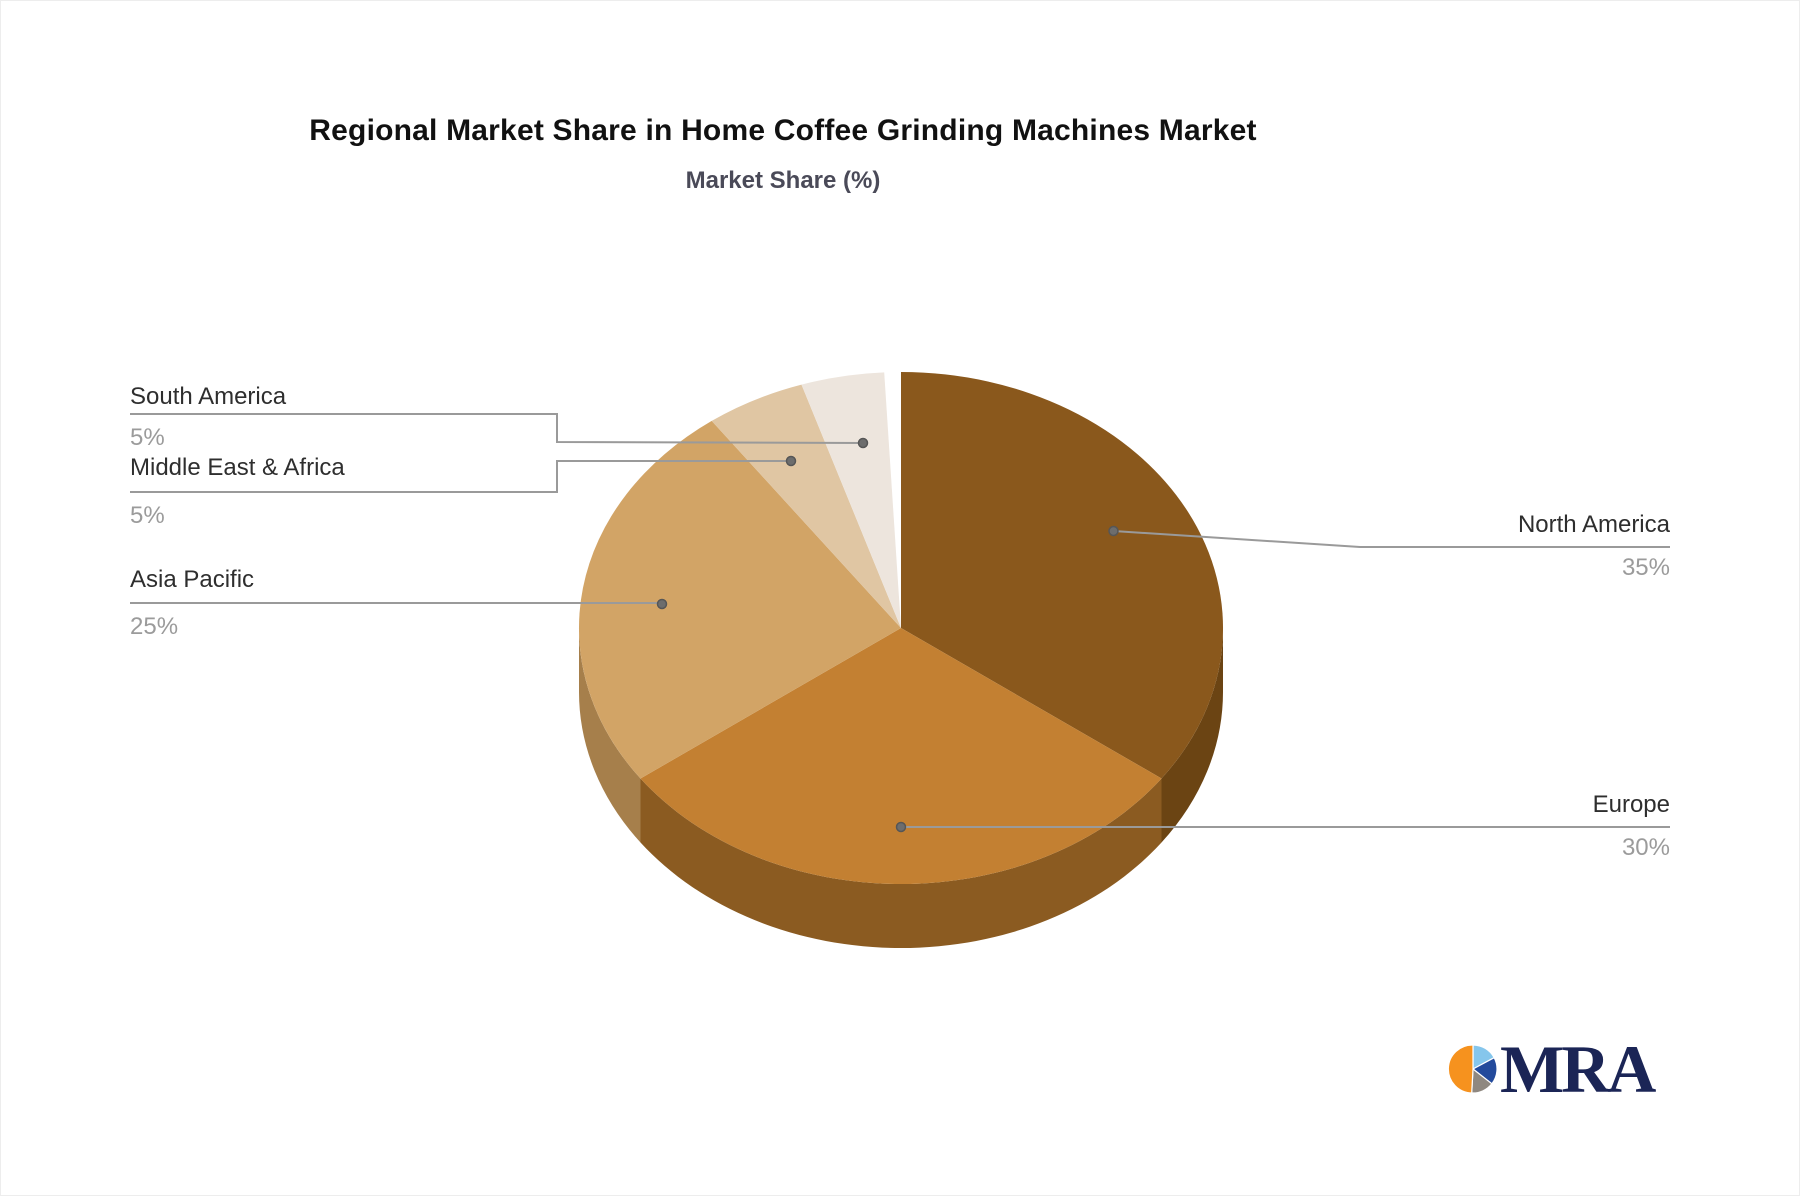  Describe the element at coordinates (460, 476) in the screenshot. I see `connector-middle-east-africa` at that location.